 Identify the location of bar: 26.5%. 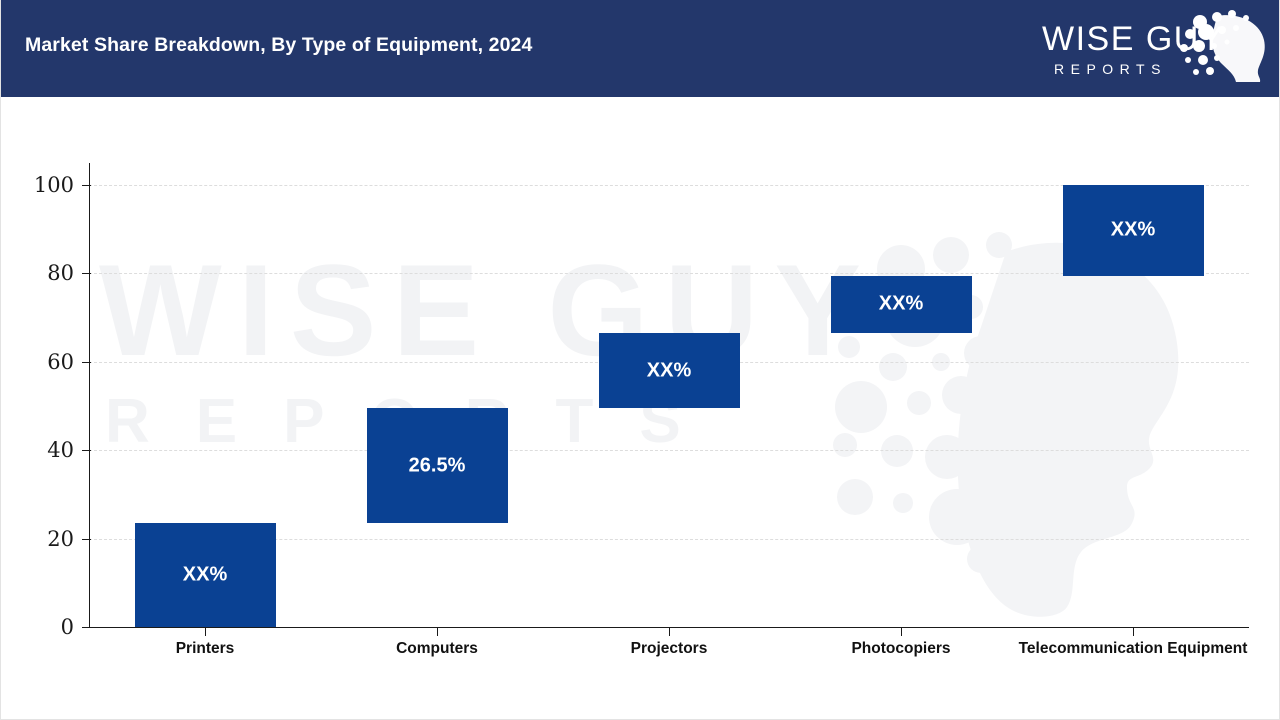
(437, 466).